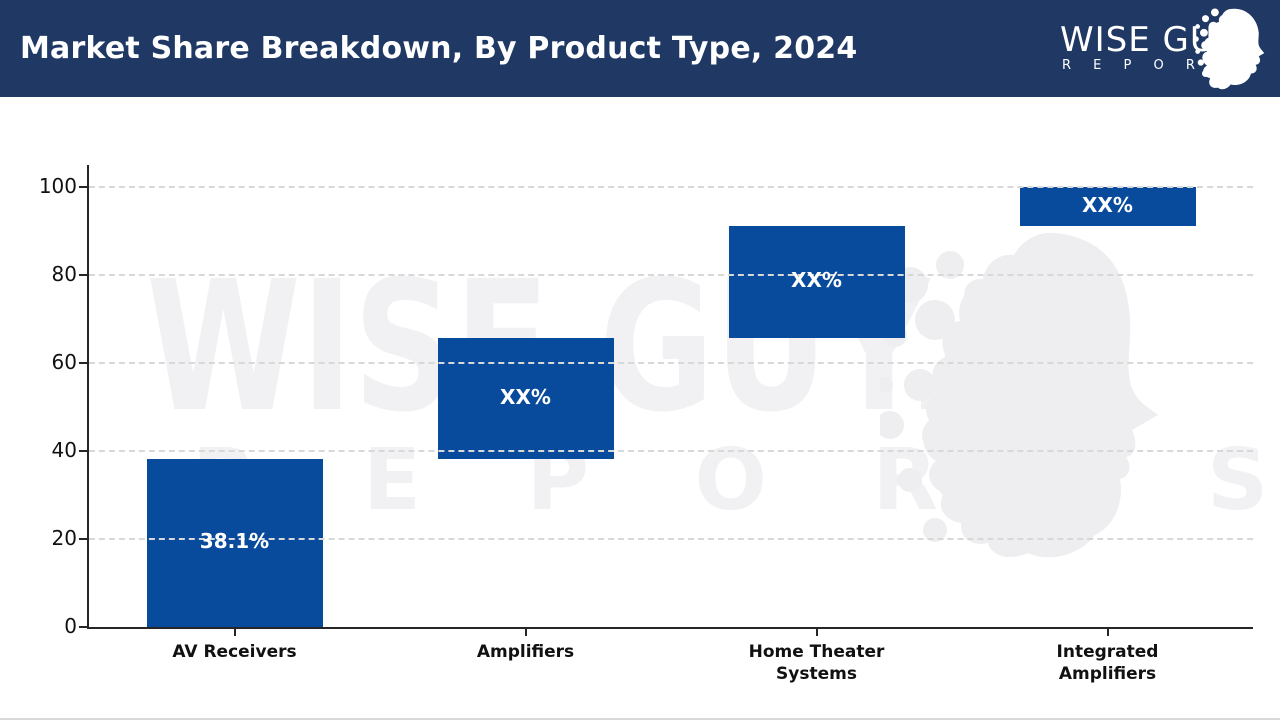  What do you see at coordinates (1107, 663) in the screenshot?
I see `x-category-label: Integrated Amplifiers` at bounding box center [1107, 663].